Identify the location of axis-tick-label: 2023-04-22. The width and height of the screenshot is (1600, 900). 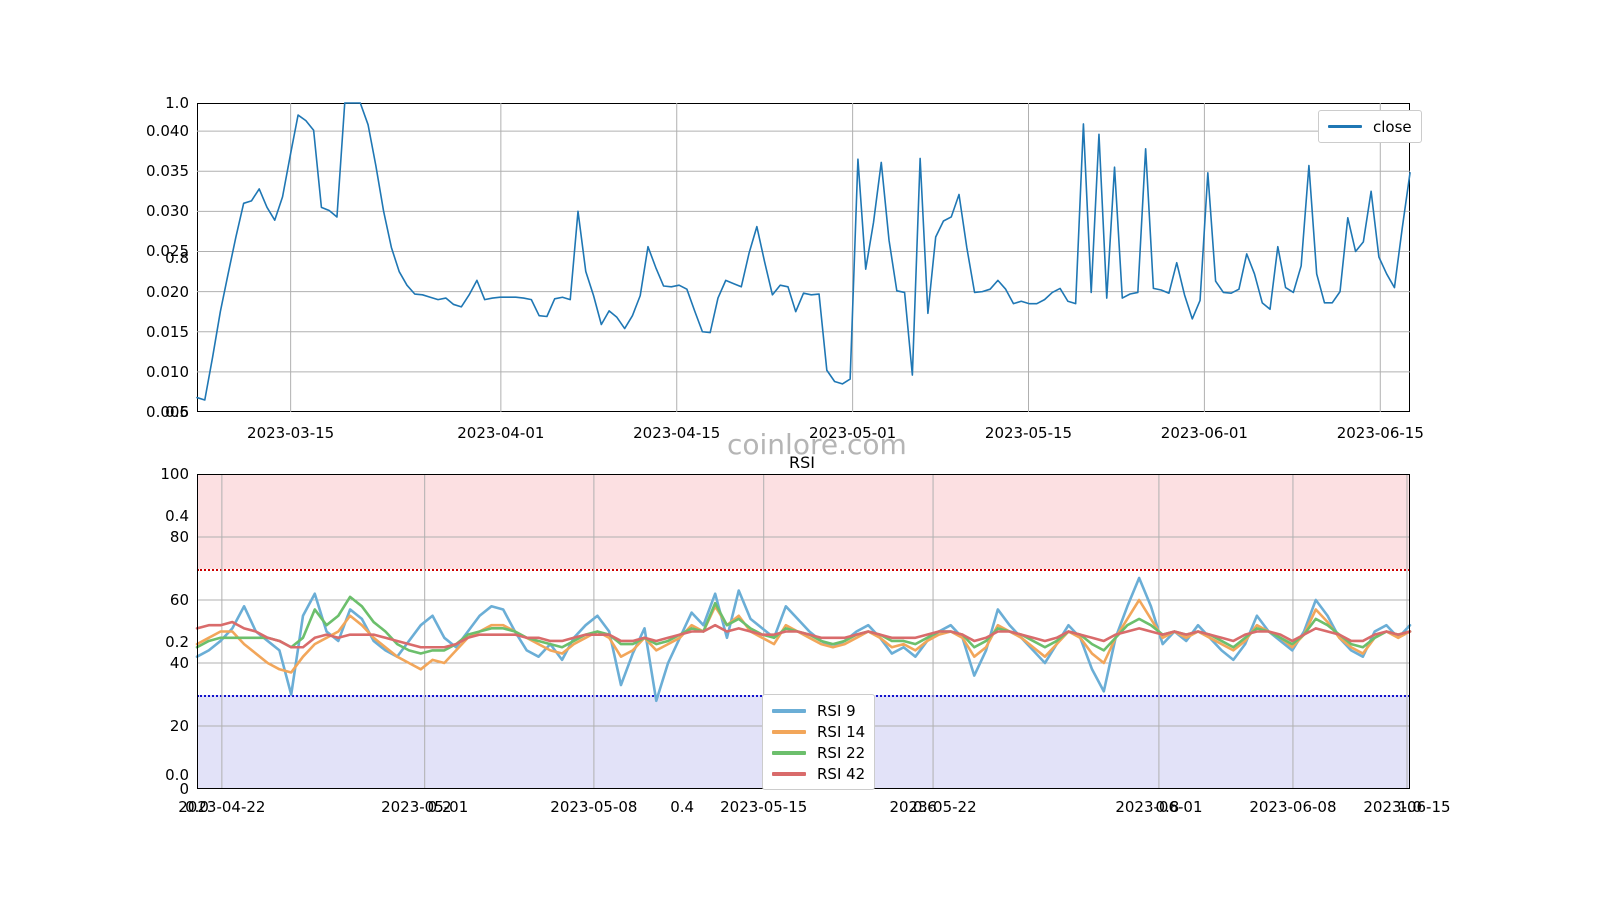
(222, 807).